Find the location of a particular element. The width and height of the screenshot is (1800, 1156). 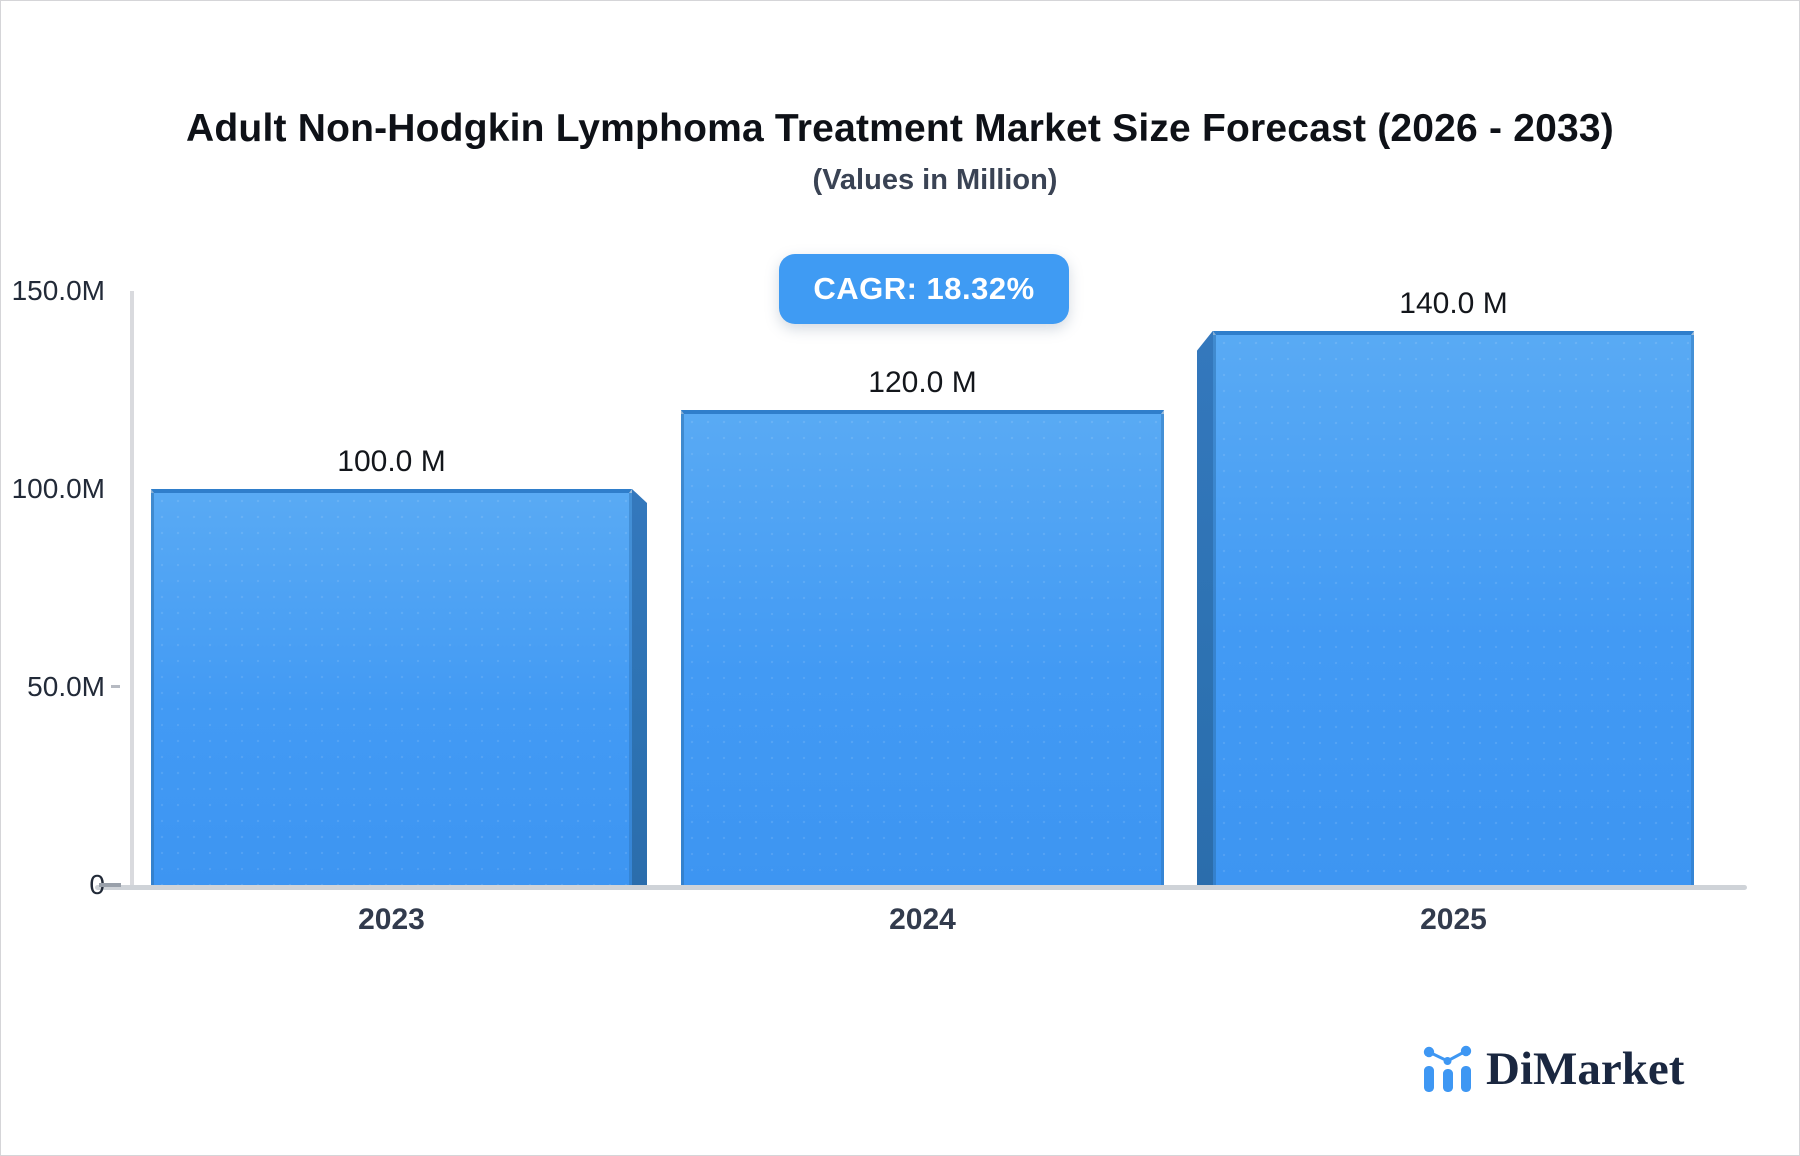

dimarket-logo: DiMarket is located at coordinates (1553, 1069).